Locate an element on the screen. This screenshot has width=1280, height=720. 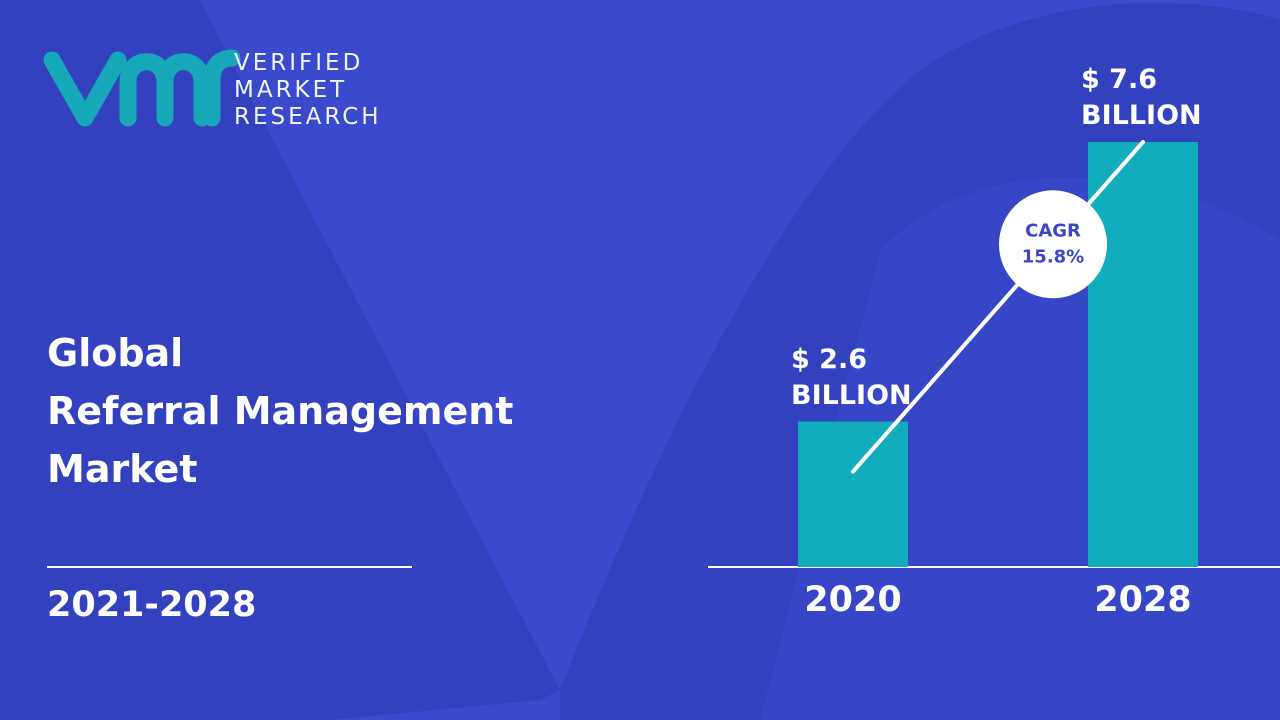
title-line: Referral Management is located at coordinates (280, 411).